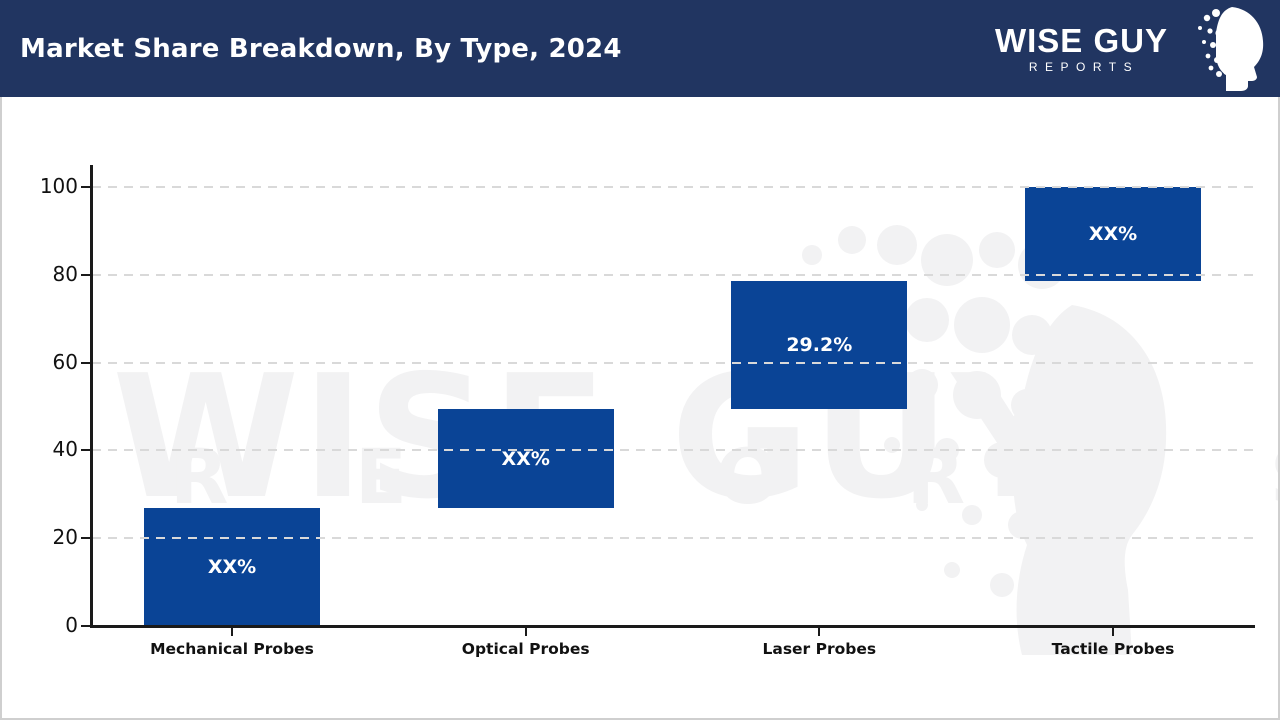 The width and height of the screenshot is (1280, 720). Describe the element at coordinates (58, 186) in the screenshot. I see `y-tick-label-100: 100` at that location.